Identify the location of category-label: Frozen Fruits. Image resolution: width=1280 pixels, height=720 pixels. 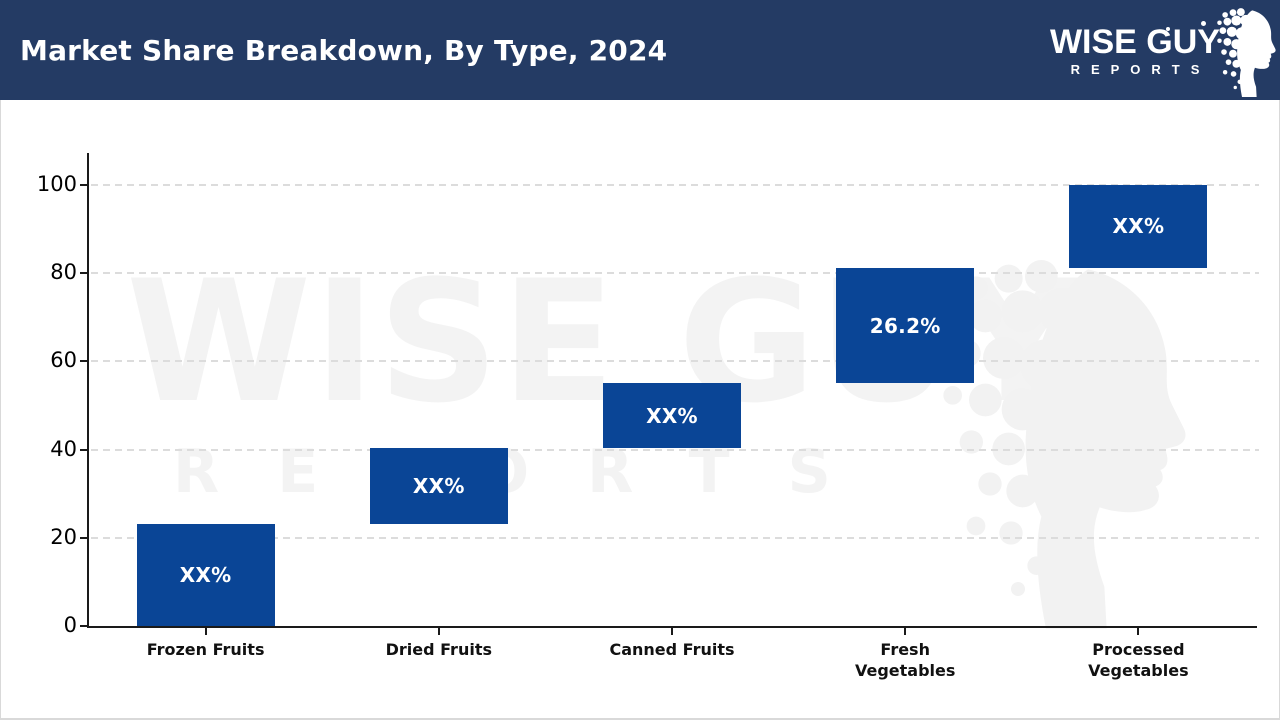
(205, 649).